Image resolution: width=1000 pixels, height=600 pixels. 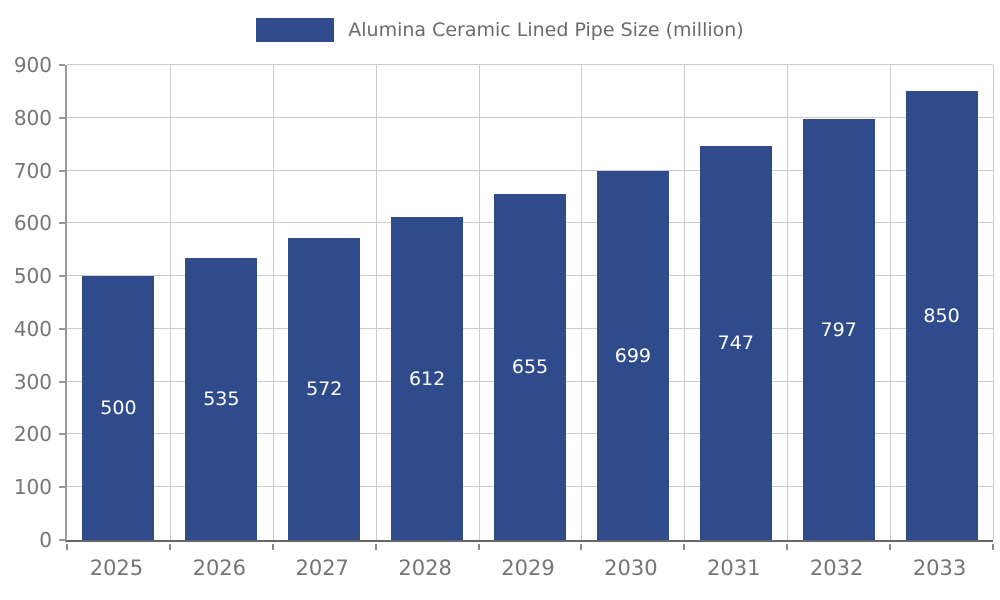 I want to click on y-axis: 0 100 200 300 400 500 600 700 800 900, so click(x=26, y=302).